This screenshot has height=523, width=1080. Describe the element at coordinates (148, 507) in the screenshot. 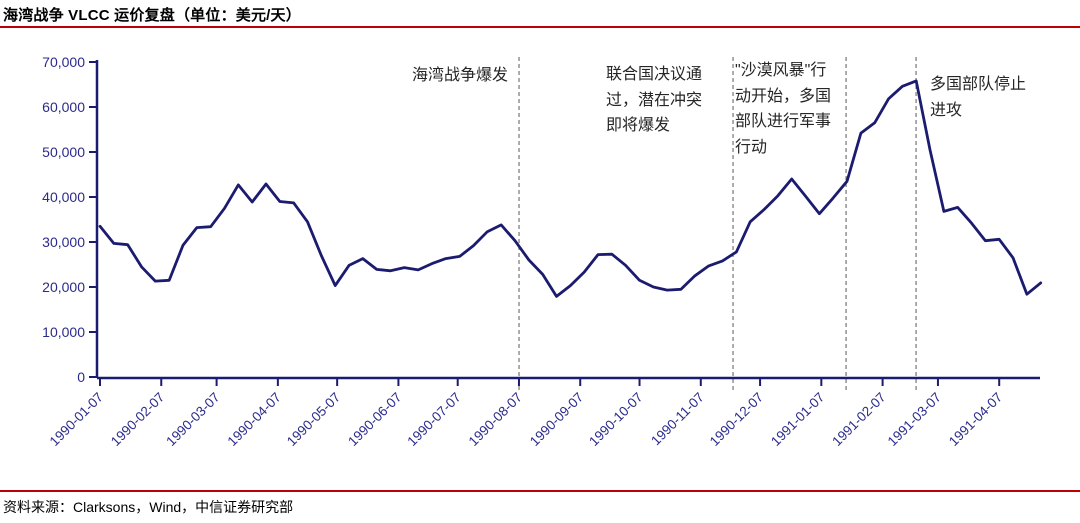

I see `source-note: 资料来源：Clarksons，Wind，中信证券研究部` at that location.